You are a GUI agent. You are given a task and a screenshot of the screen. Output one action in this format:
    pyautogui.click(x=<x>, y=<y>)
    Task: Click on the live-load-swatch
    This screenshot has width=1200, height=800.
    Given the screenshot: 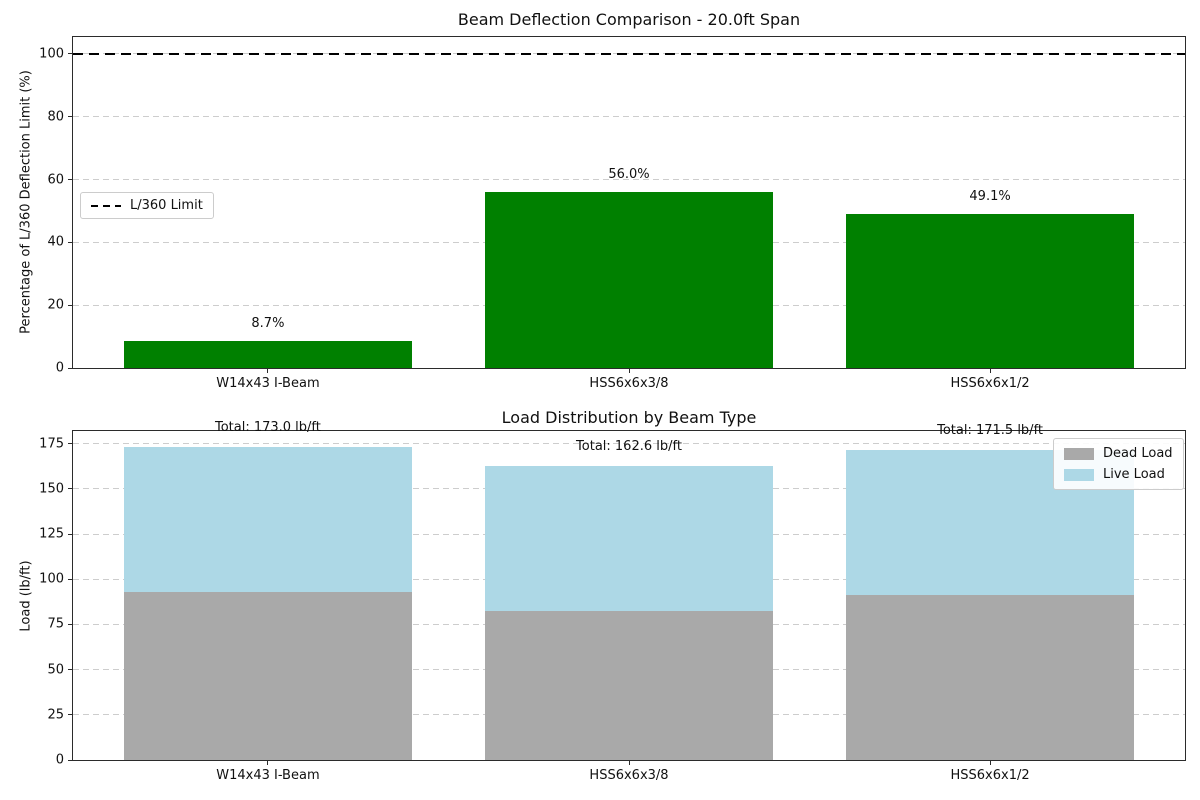 What is the action you would take?
    pyautogui.click(x=1079, y=474)
    